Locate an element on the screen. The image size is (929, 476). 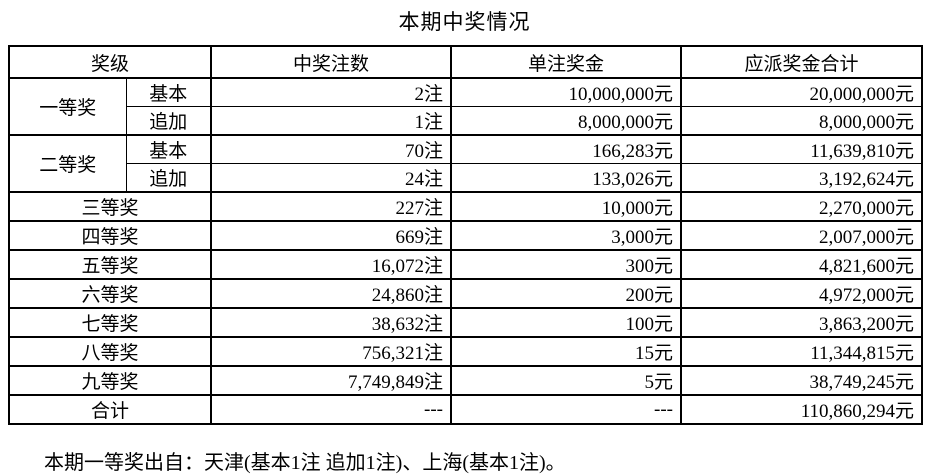
single-prize-cell: 100元 is located at coordinates (566, 322).